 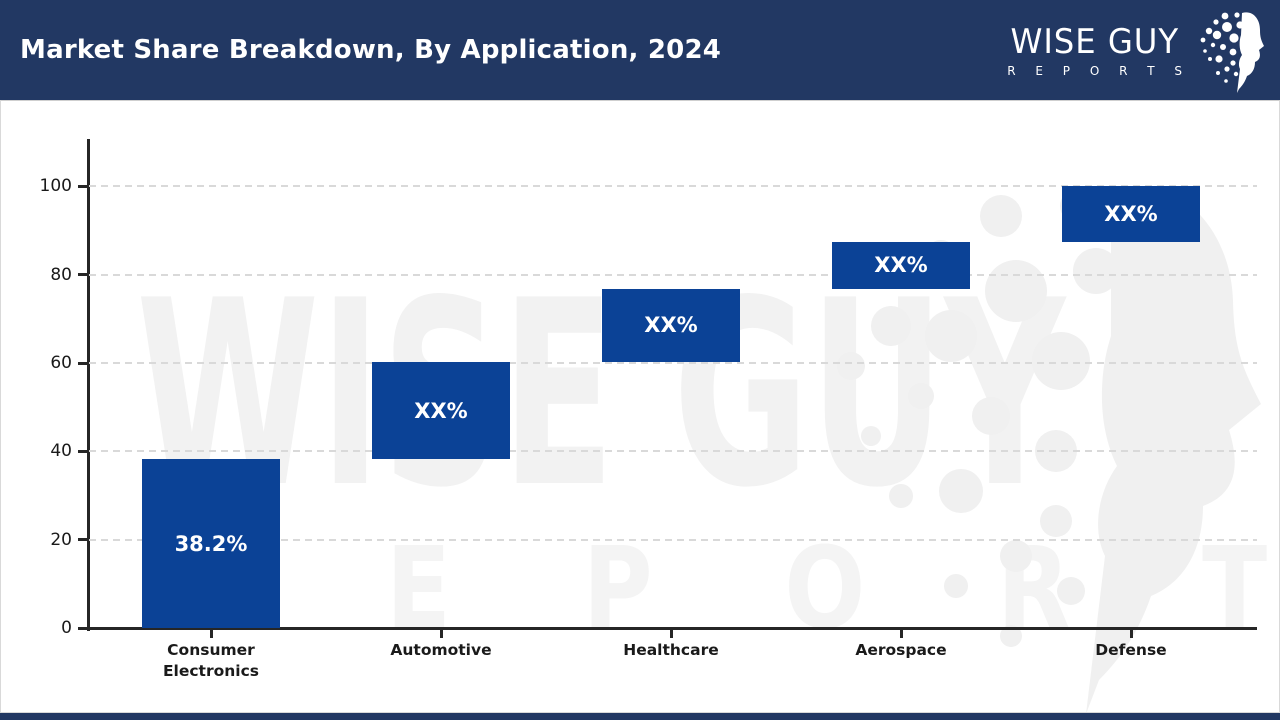 What do you see at coordinates (441, 650) in the screenshot?
I see `x-axis-category-label: Automotive` at bounding box center [441, 650].